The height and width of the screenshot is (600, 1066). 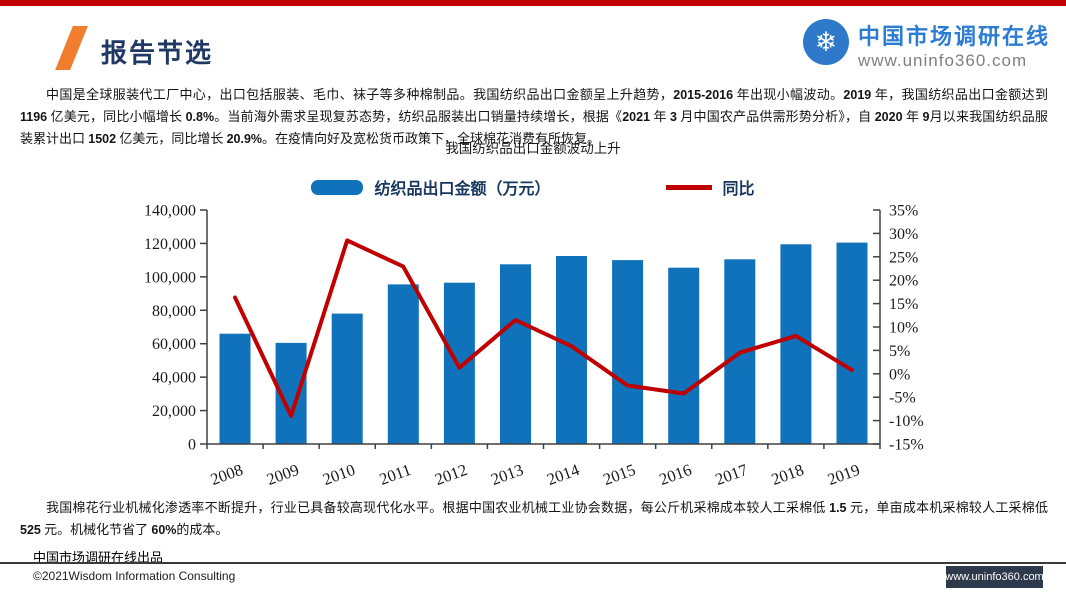 I want to click on x-axis-label: 2016, so click(x=676, y=474).